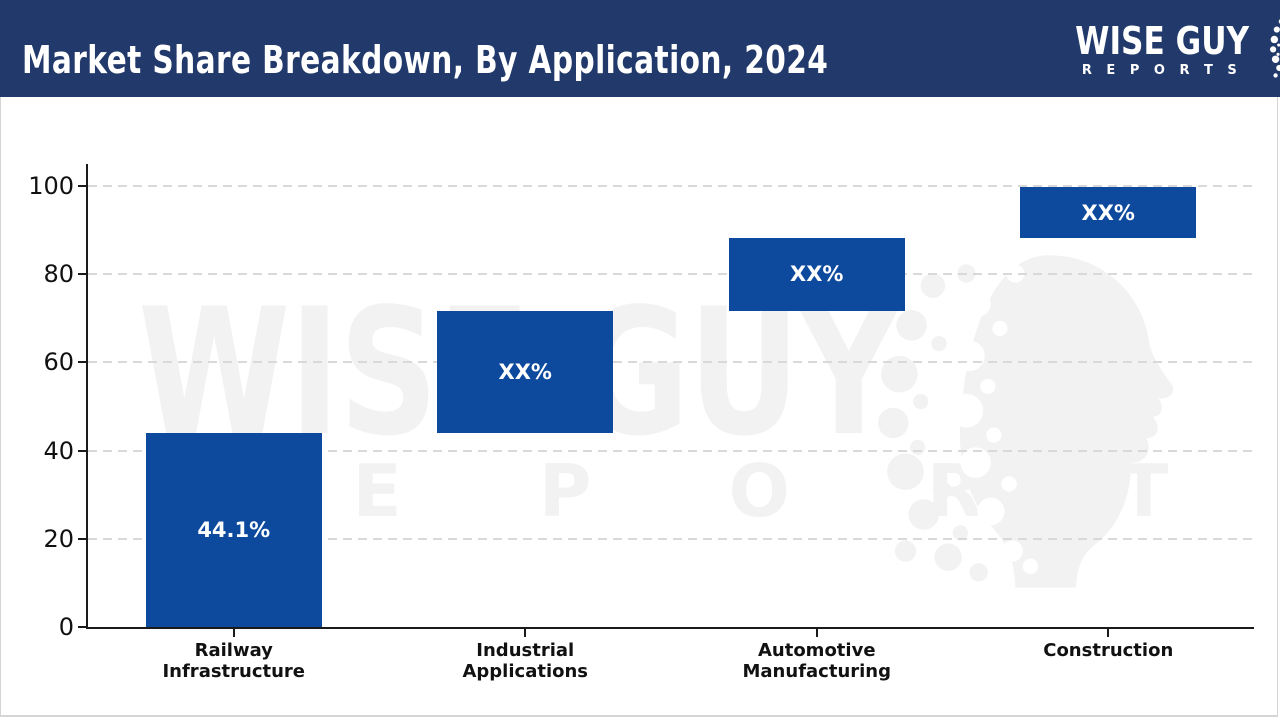 This screenshot has height=720, width=1280. What do you see at coordinates (816, 650) in the screenshot?
I see `x-category-line1: Automotive` at bounding box center [816, 650].